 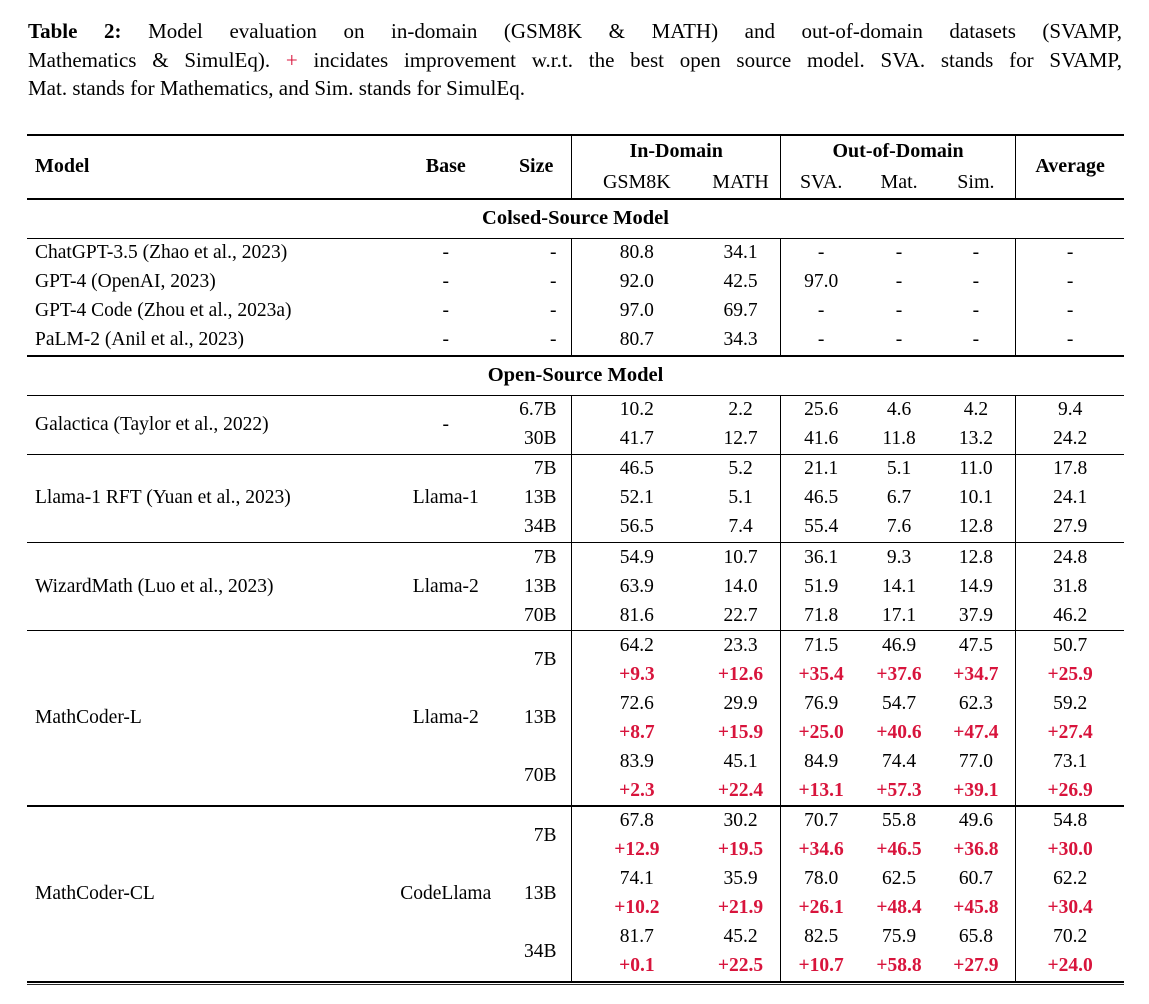 What do you see at coordinates (741, 762) in the screenshot?
I see `cell-math: 45.1` at bounding box center [741, 762].